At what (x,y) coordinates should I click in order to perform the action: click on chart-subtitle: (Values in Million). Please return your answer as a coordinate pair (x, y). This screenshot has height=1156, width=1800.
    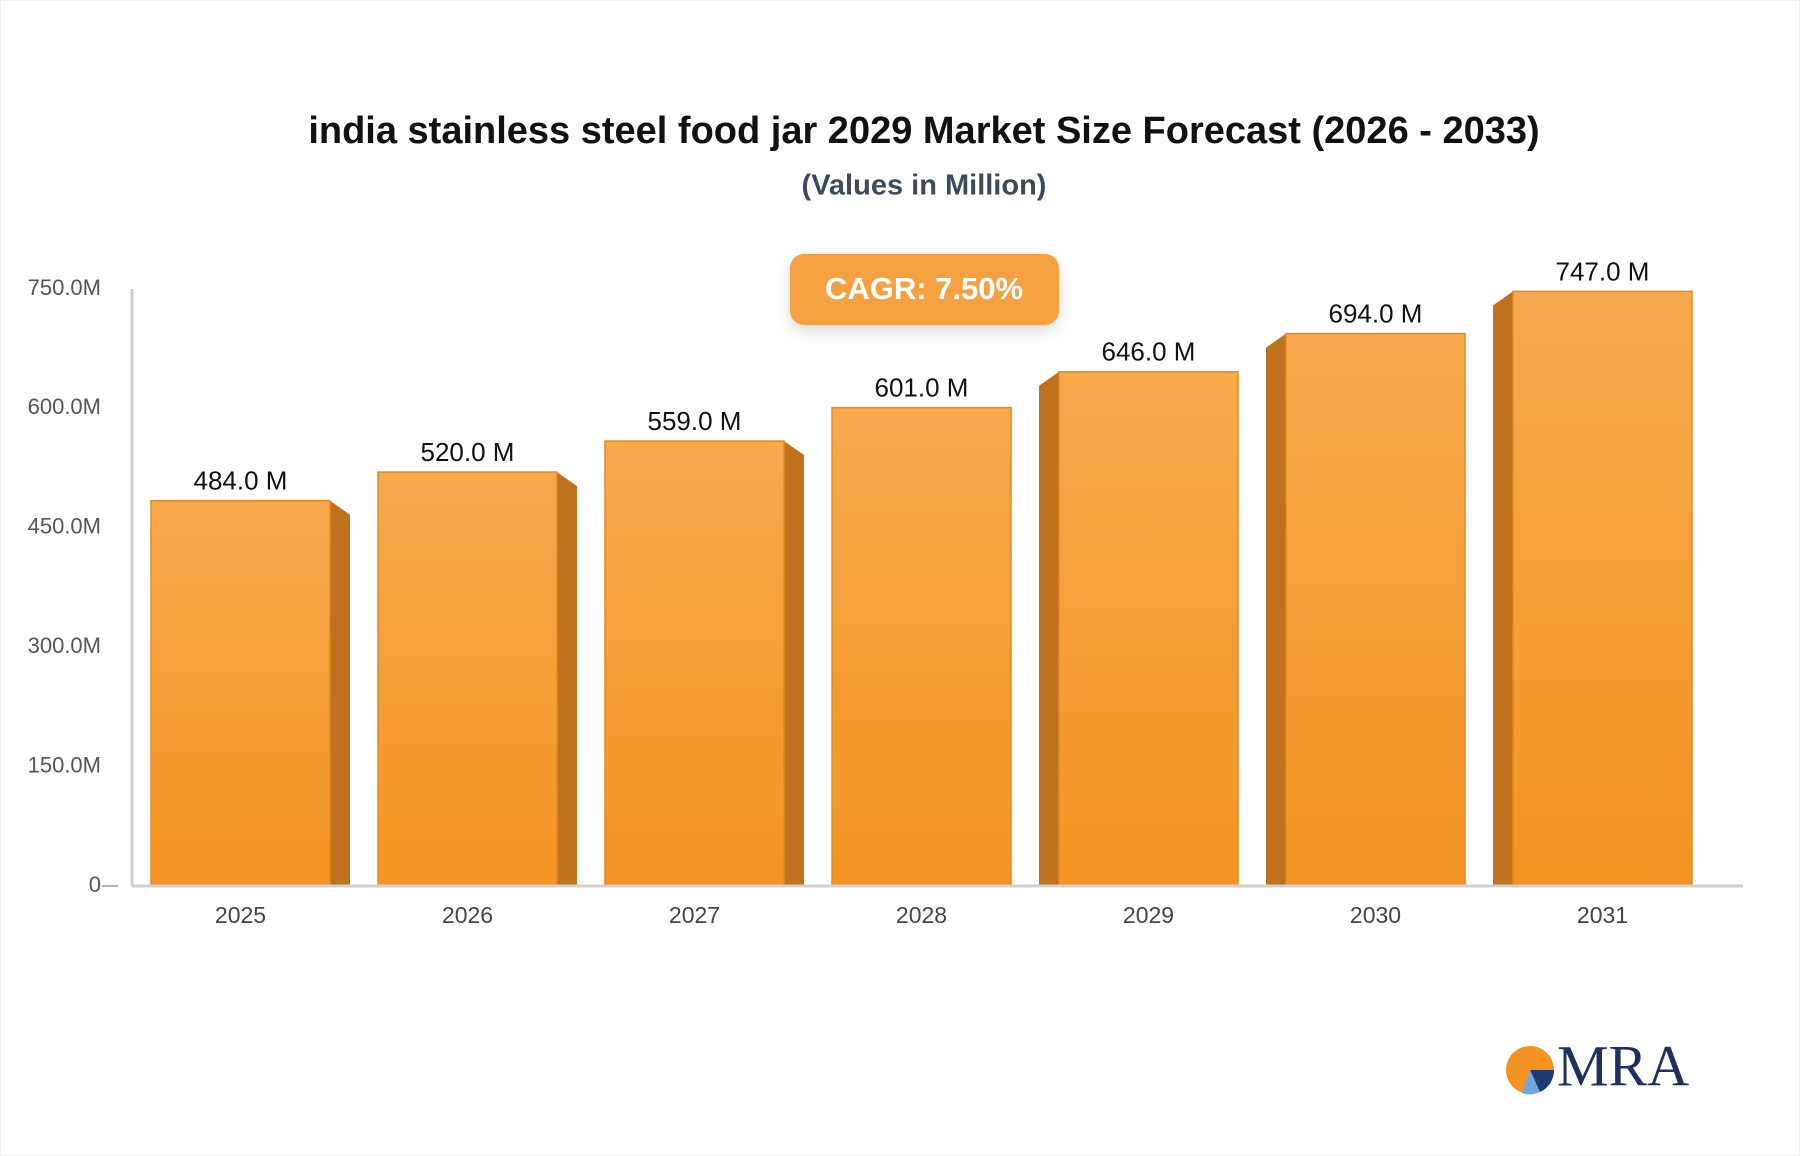
    Looking at the image, I should click on (924, 186).